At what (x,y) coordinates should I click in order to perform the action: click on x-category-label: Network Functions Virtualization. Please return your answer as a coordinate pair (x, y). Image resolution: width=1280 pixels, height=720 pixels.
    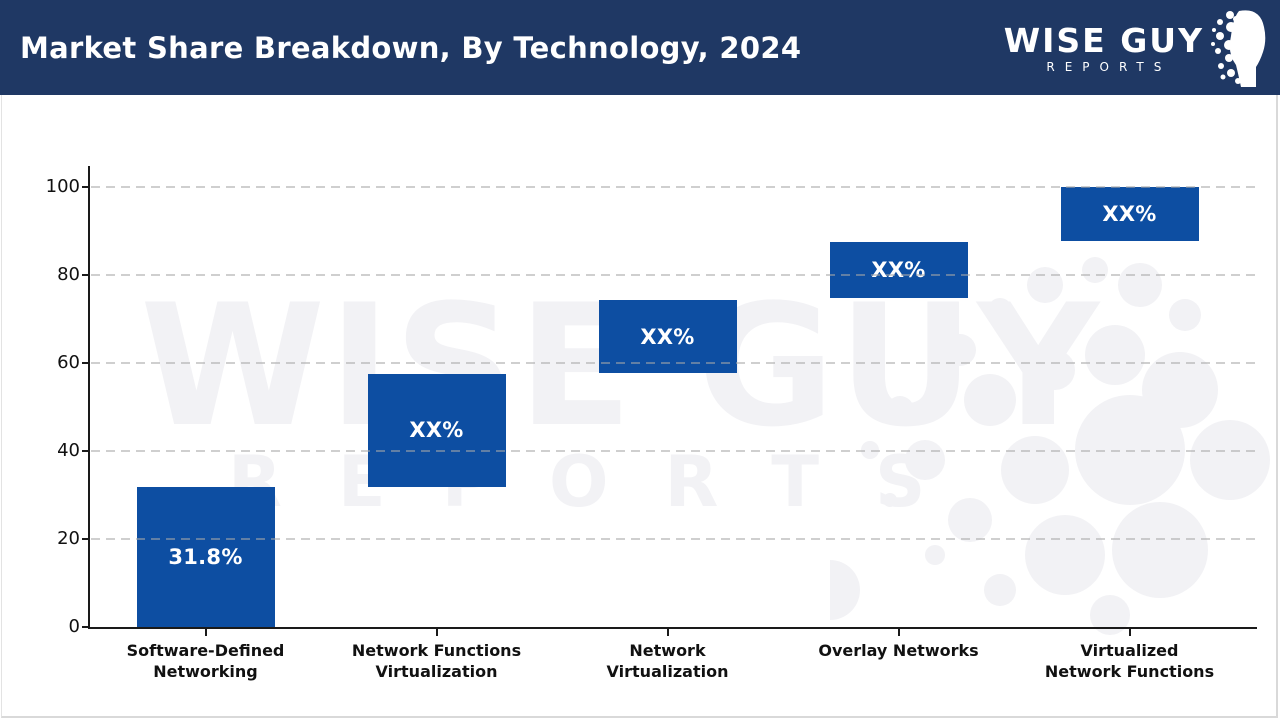
    Looking at the image, I should click on (437, 661).